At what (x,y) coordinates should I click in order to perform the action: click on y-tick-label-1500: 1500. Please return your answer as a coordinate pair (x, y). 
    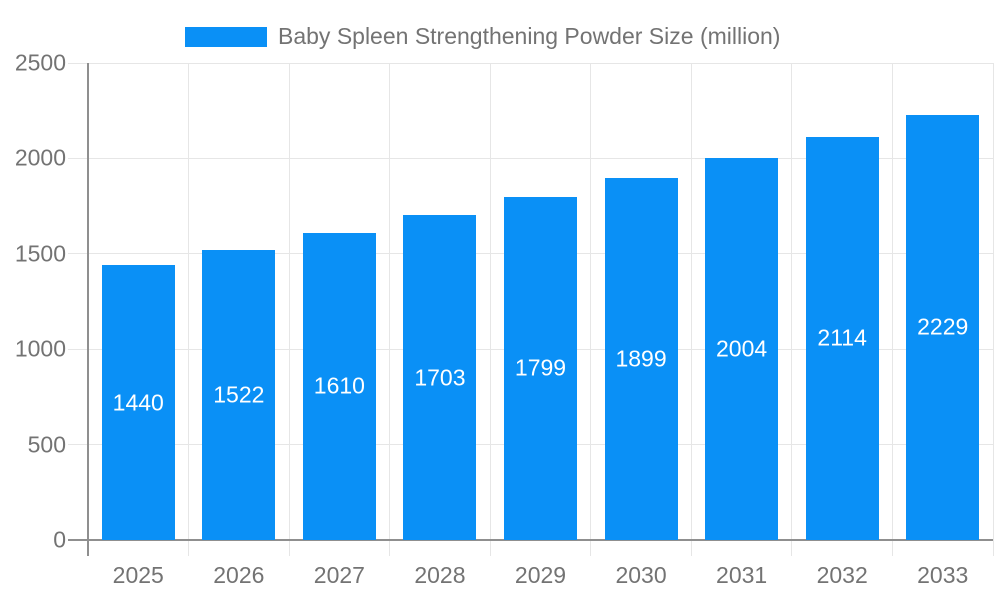
    Looking at the image, I should click on (40, 253).